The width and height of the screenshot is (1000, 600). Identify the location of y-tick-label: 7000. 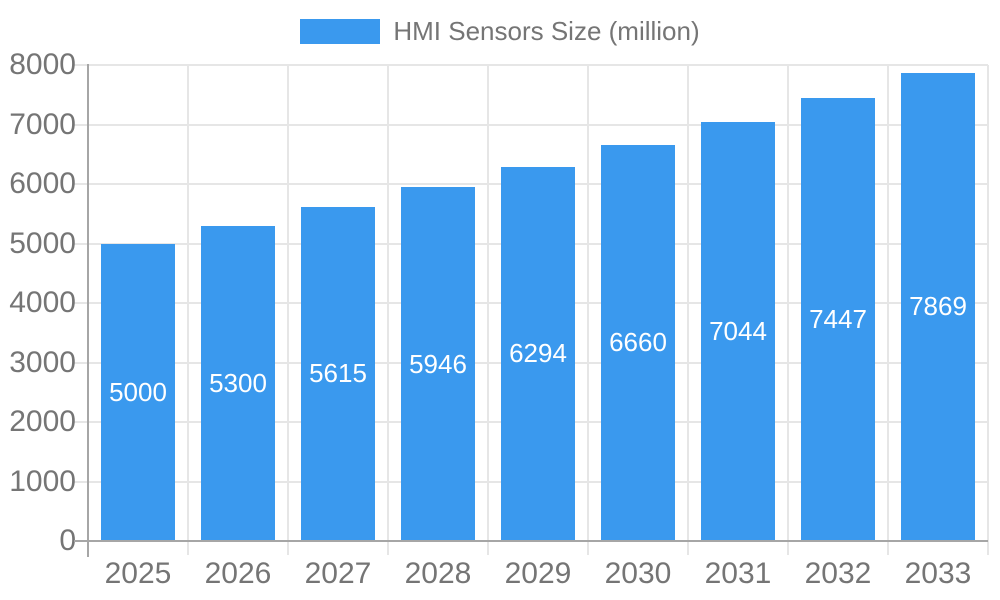
(42, 124).